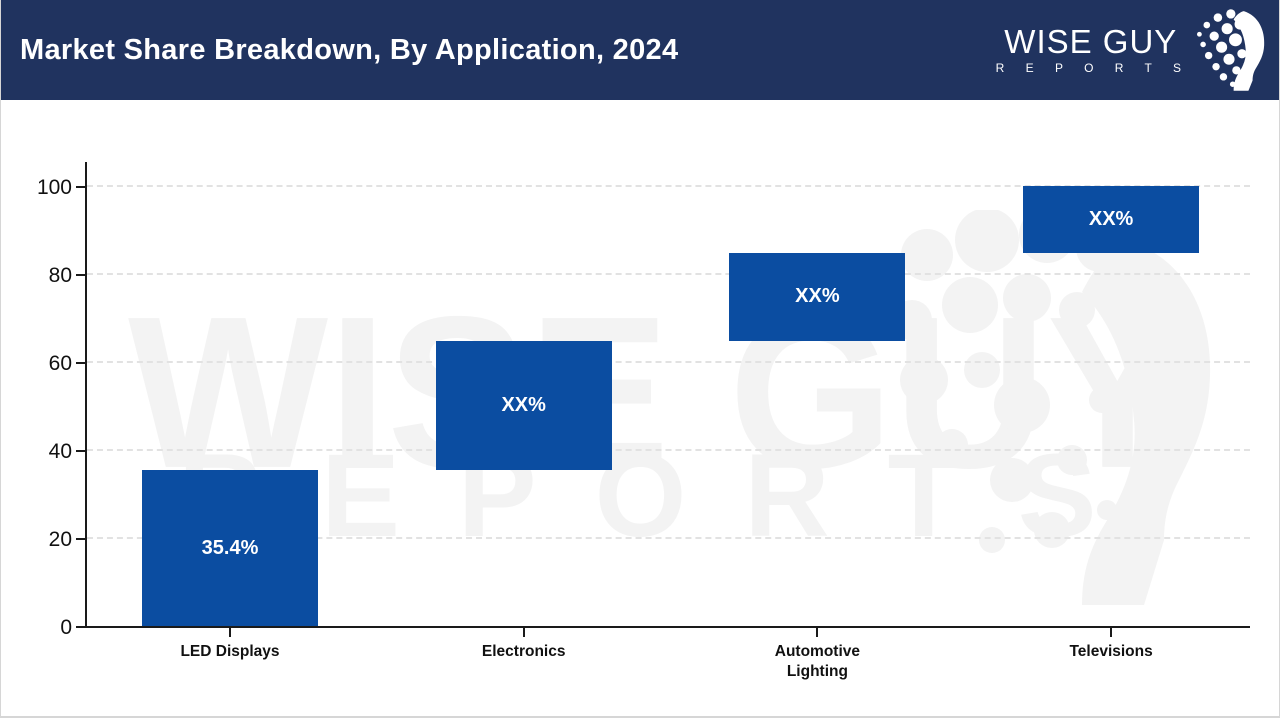  What do you see at coordinates (230, 651) in the screenshot?
I see `x-category-label-1: LED Displays` at bounding box center [230, 651].